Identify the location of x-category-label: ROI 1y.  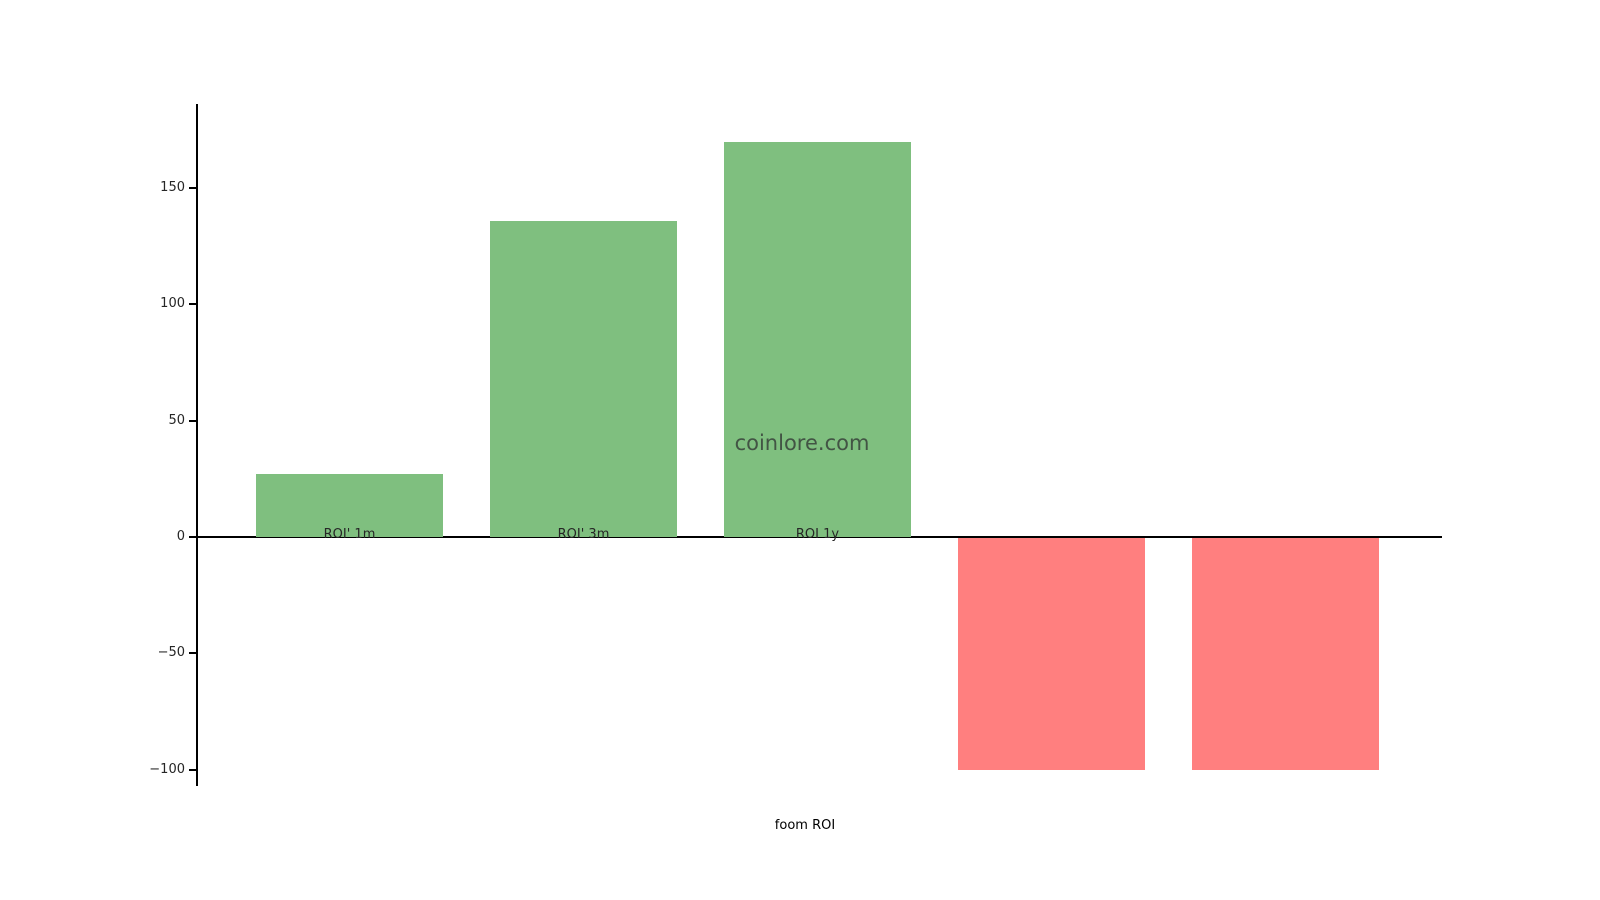
(817, 534).